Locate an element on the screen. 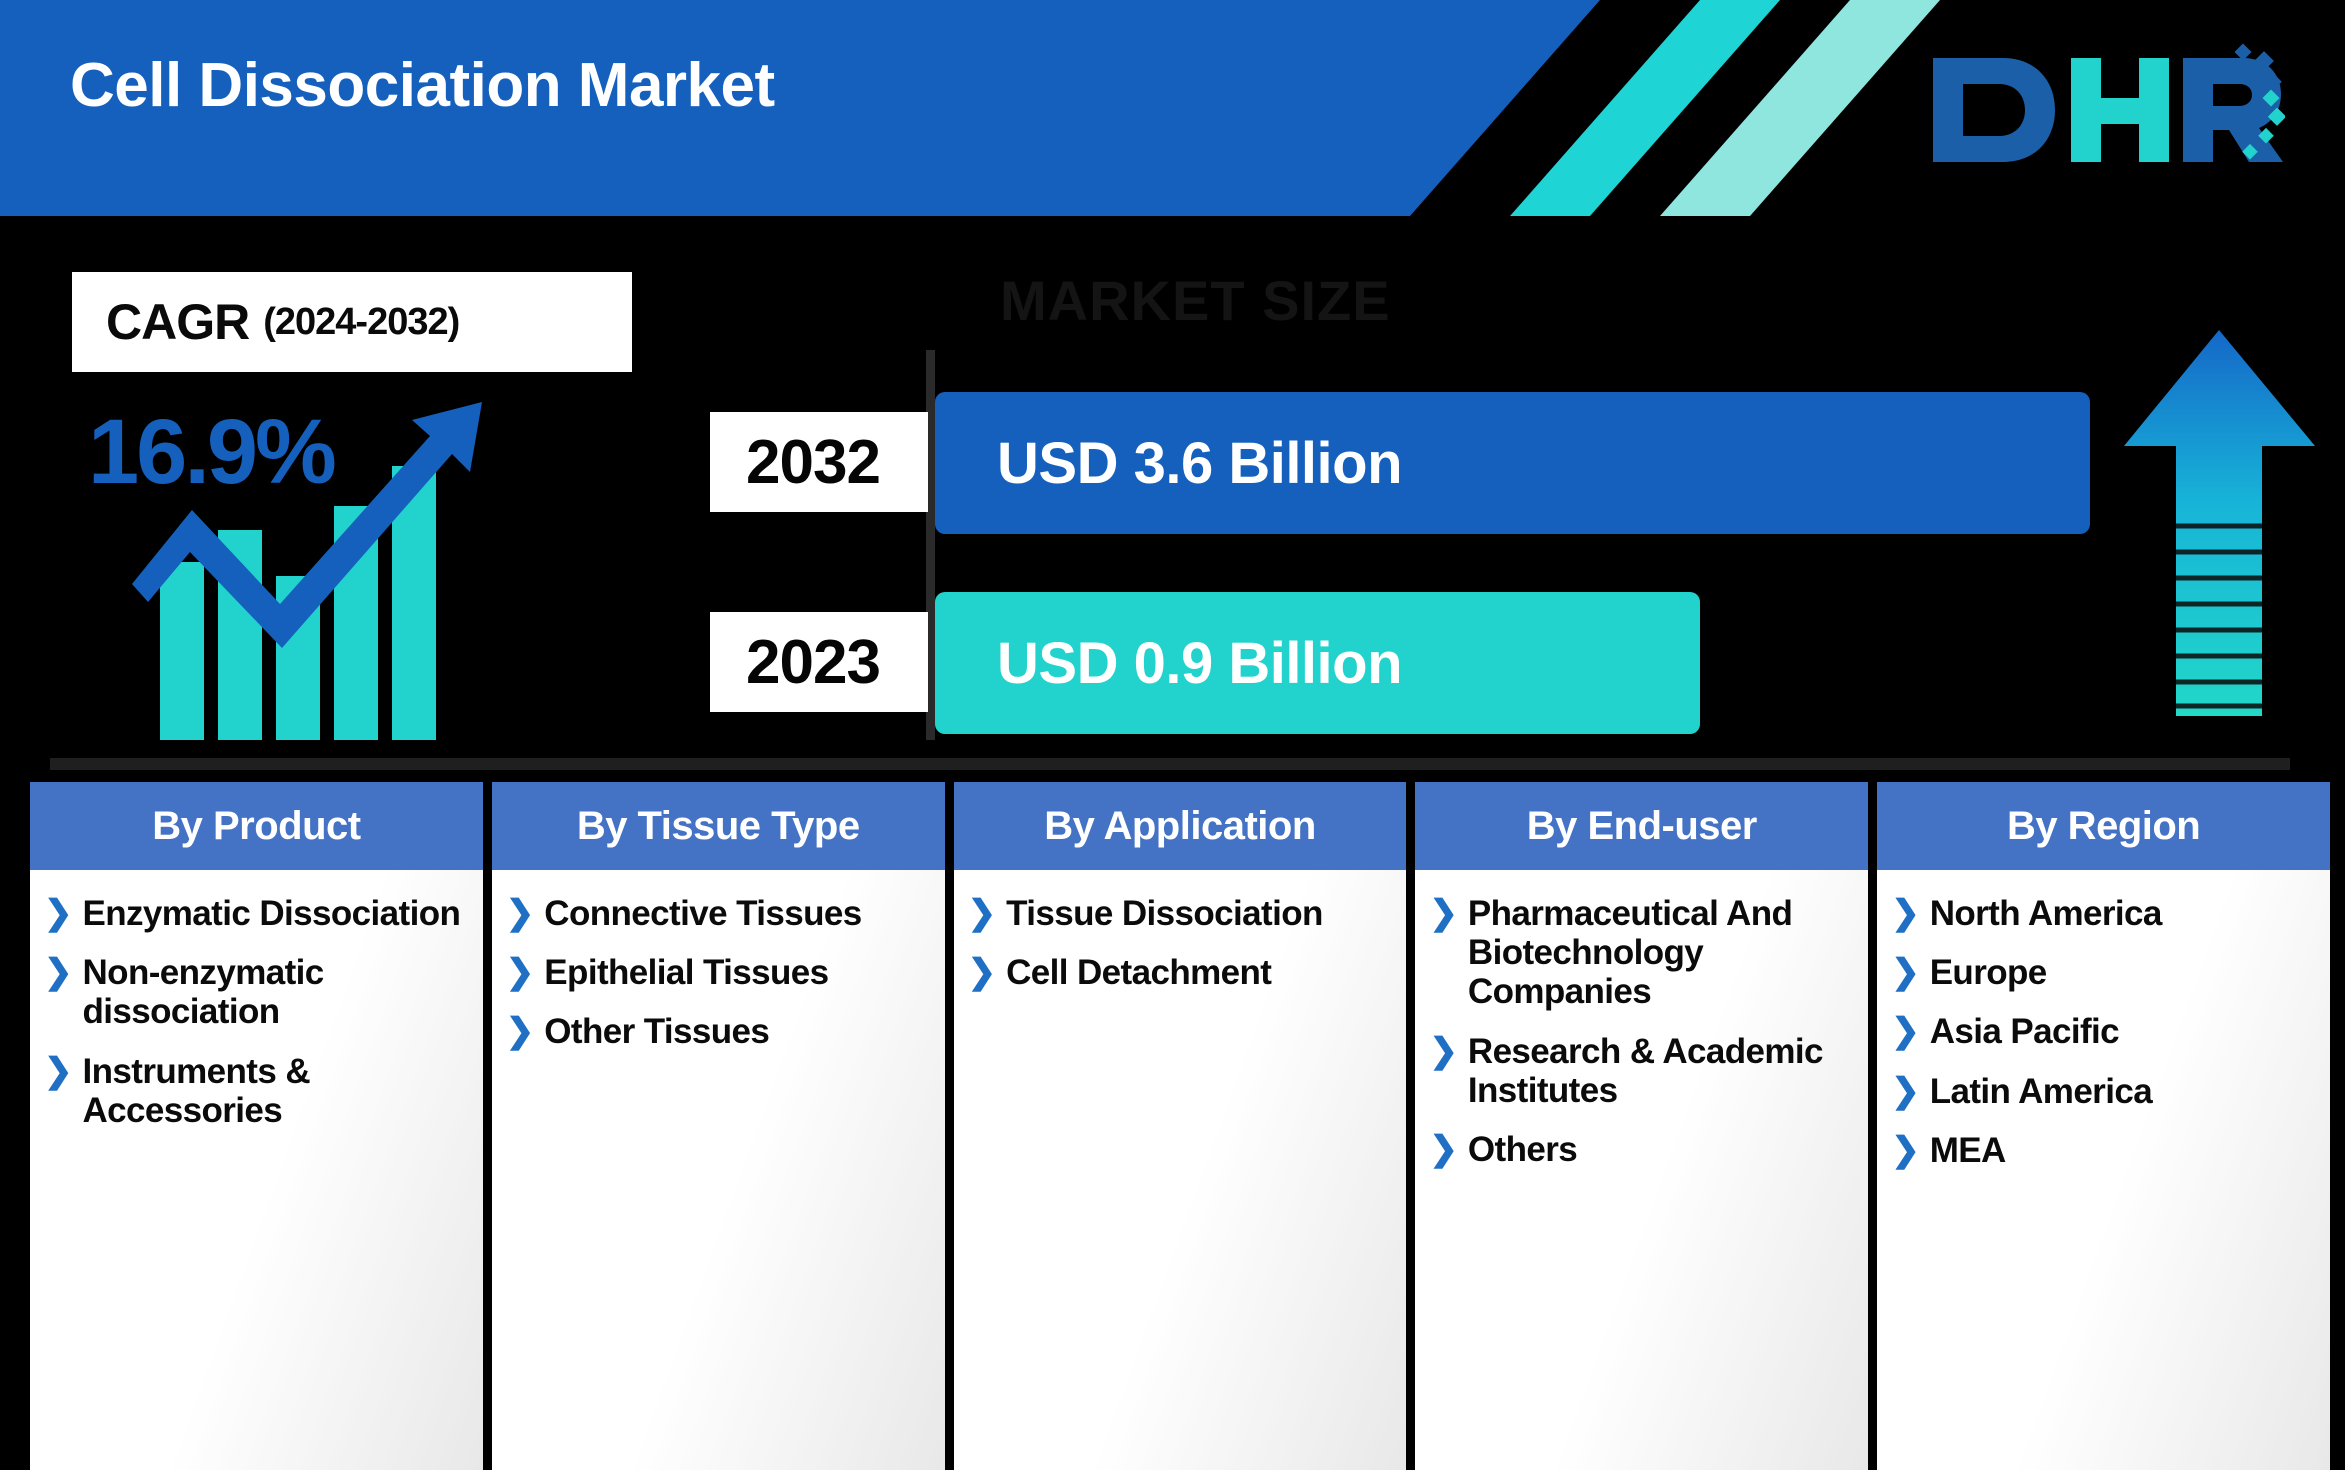  list-item-label: Asia Pacific is located at coordinates (2024, 1032).